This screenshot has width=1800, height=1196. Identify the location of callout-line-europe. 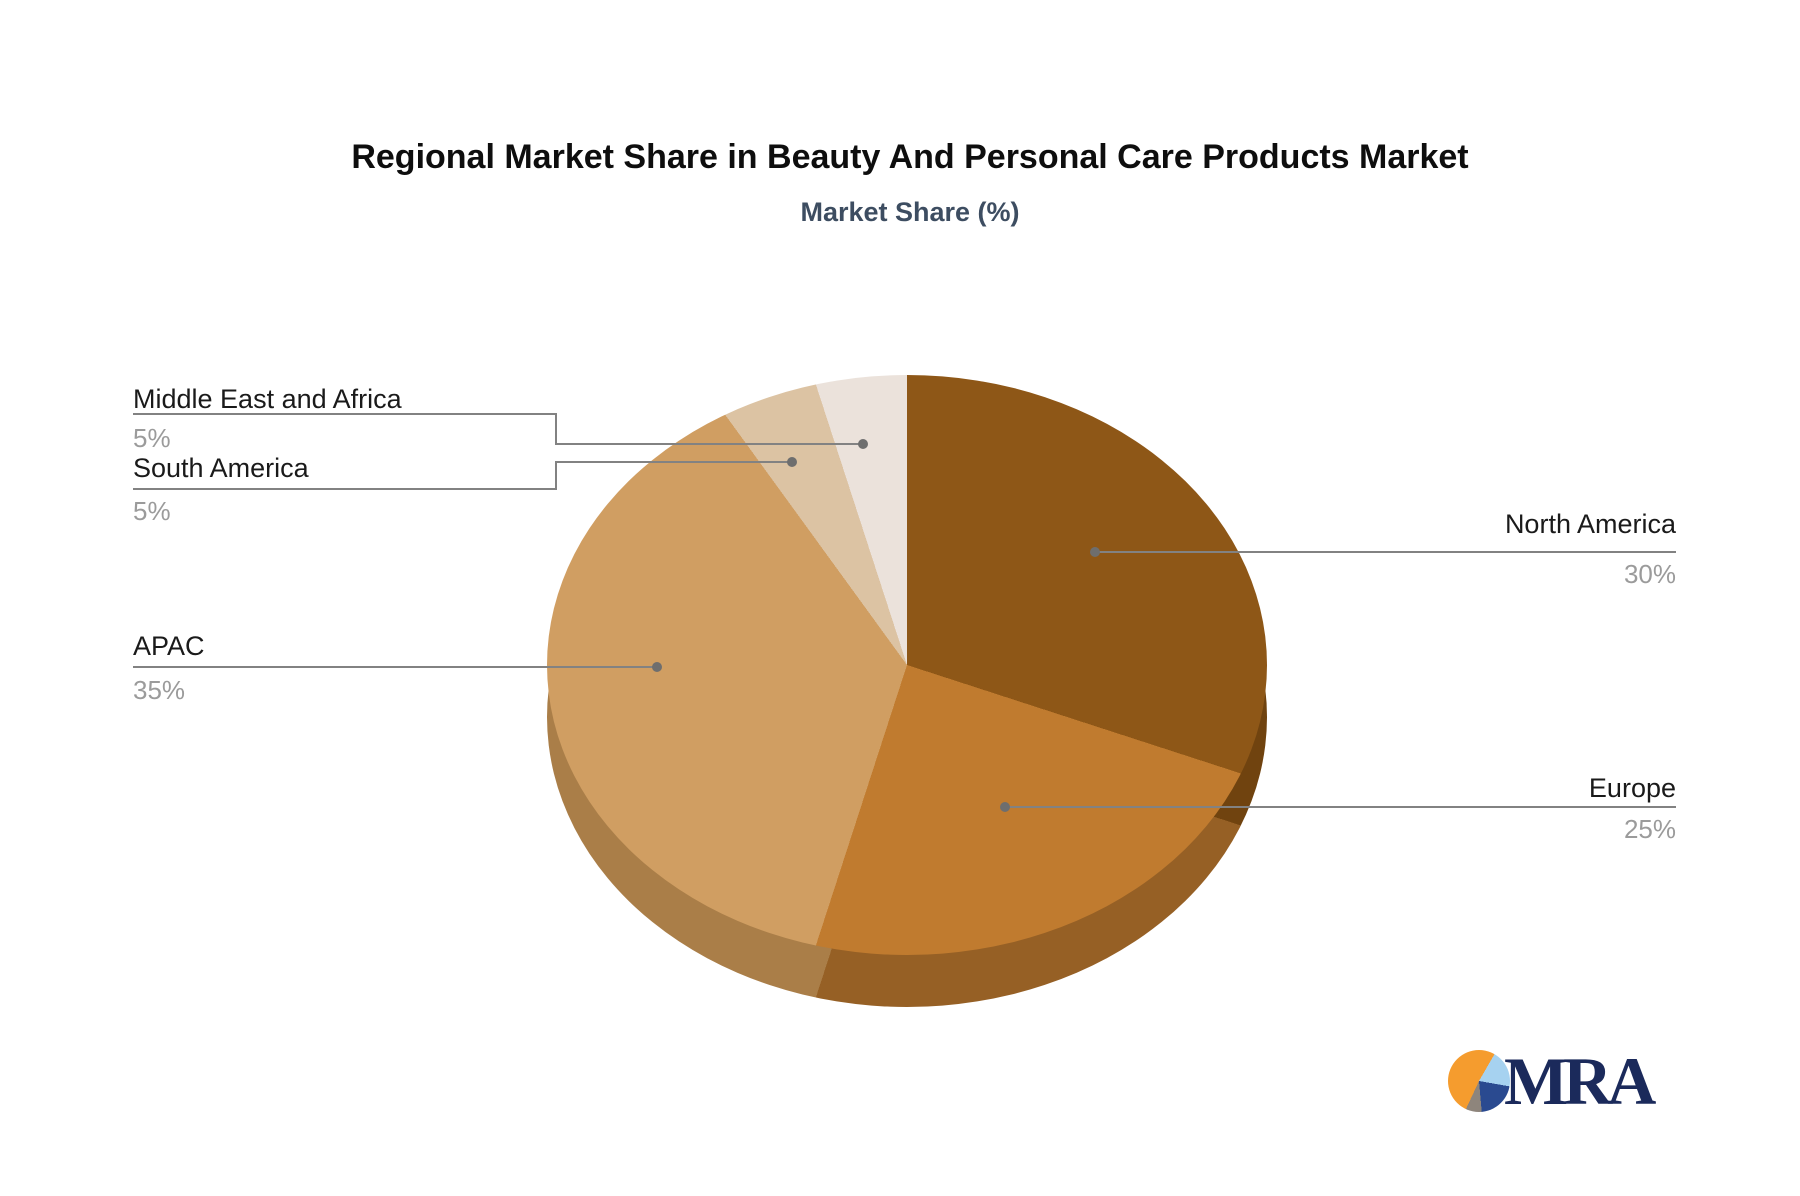
(1340, 807).